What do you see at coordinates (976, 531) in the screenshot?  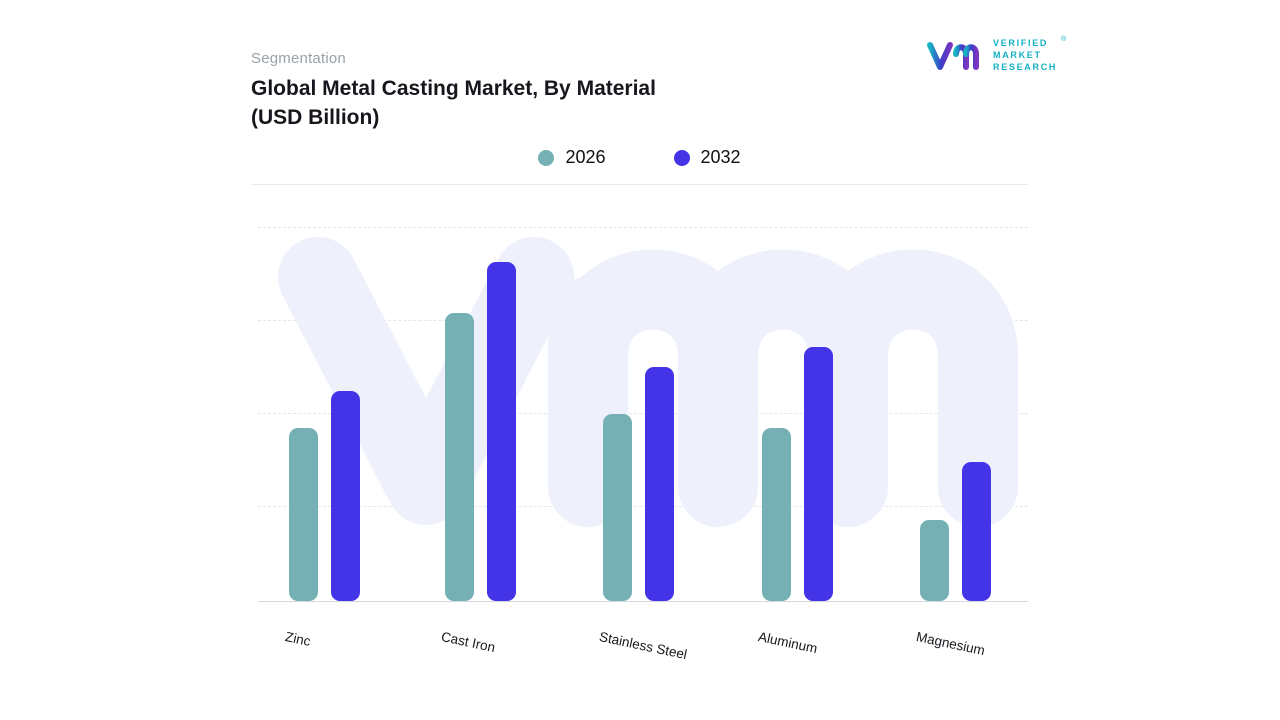 I see `bar-2032-magnesium` at bounding box center [976, 531].